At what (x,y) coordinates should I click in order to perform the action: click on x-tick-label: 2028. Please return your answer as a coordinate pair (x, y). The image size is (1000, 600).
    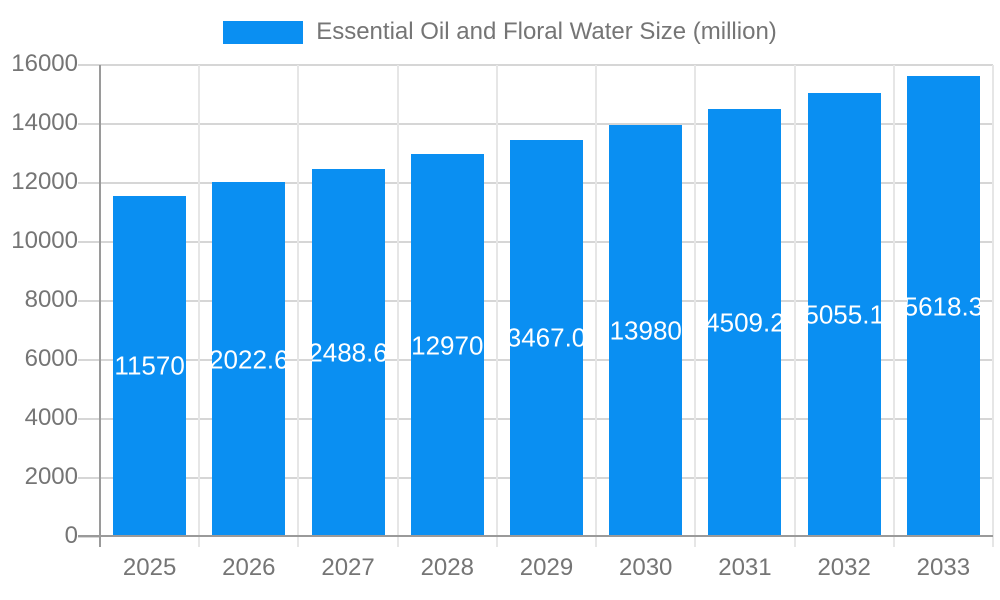
    Looking at the image, I should click on (447, 567).